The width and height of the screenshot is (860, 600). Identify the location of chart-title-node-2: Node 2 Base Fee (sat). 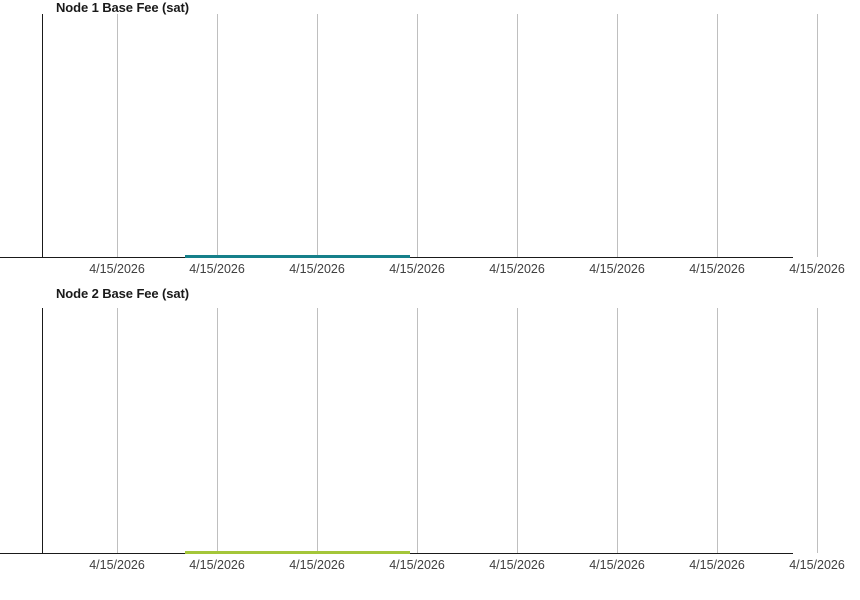
(123, 293).